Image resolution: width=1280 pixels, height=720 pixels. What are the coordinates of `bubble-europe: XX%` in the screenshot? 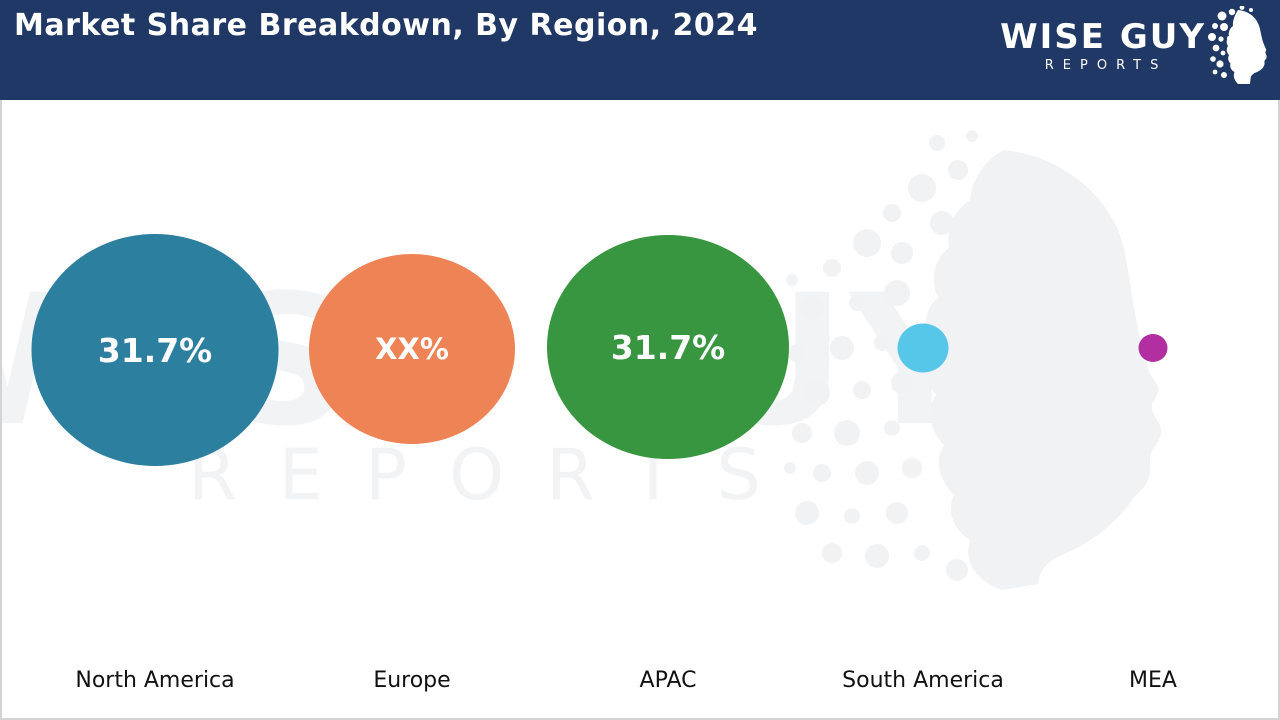 It's located at (412, 349).